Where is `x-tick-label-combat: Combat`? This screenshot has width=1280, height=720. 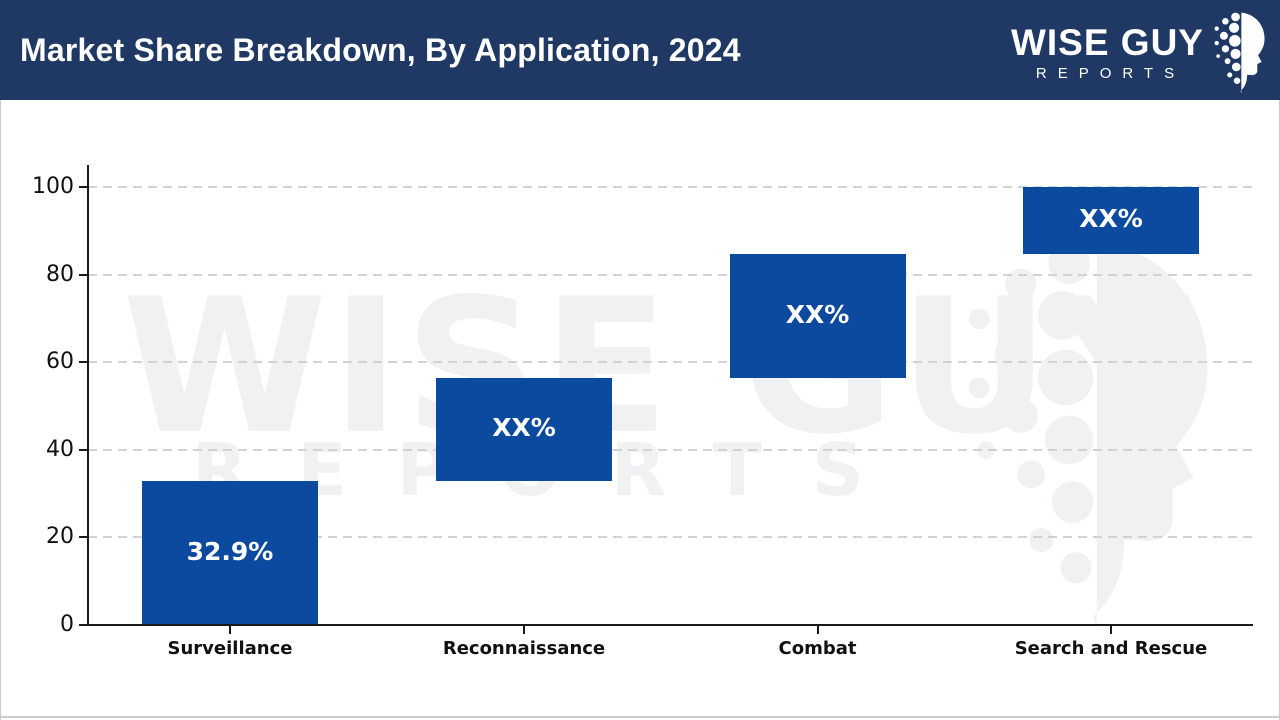 x-tick-label-combat: Combat is located at coordinates (817, 648).